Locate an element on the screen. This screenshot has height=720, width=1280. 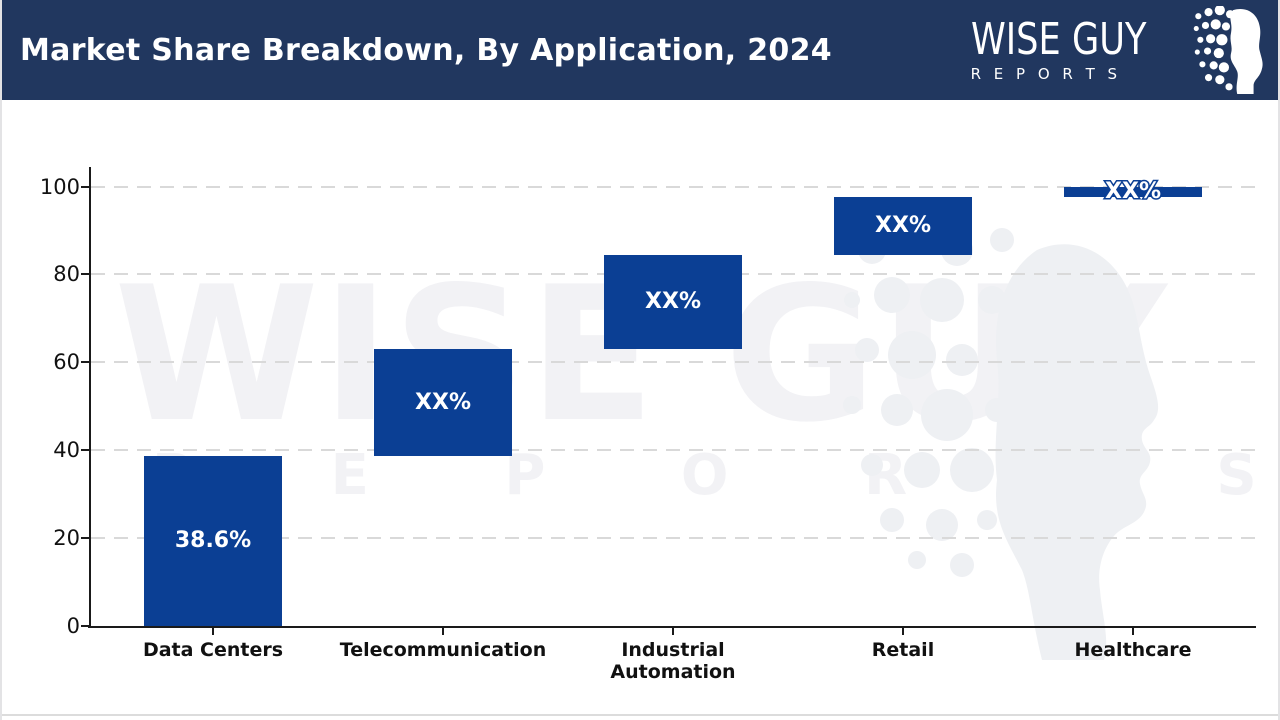
y-tick-label-100: 100 is located at coordinates (59, 186).